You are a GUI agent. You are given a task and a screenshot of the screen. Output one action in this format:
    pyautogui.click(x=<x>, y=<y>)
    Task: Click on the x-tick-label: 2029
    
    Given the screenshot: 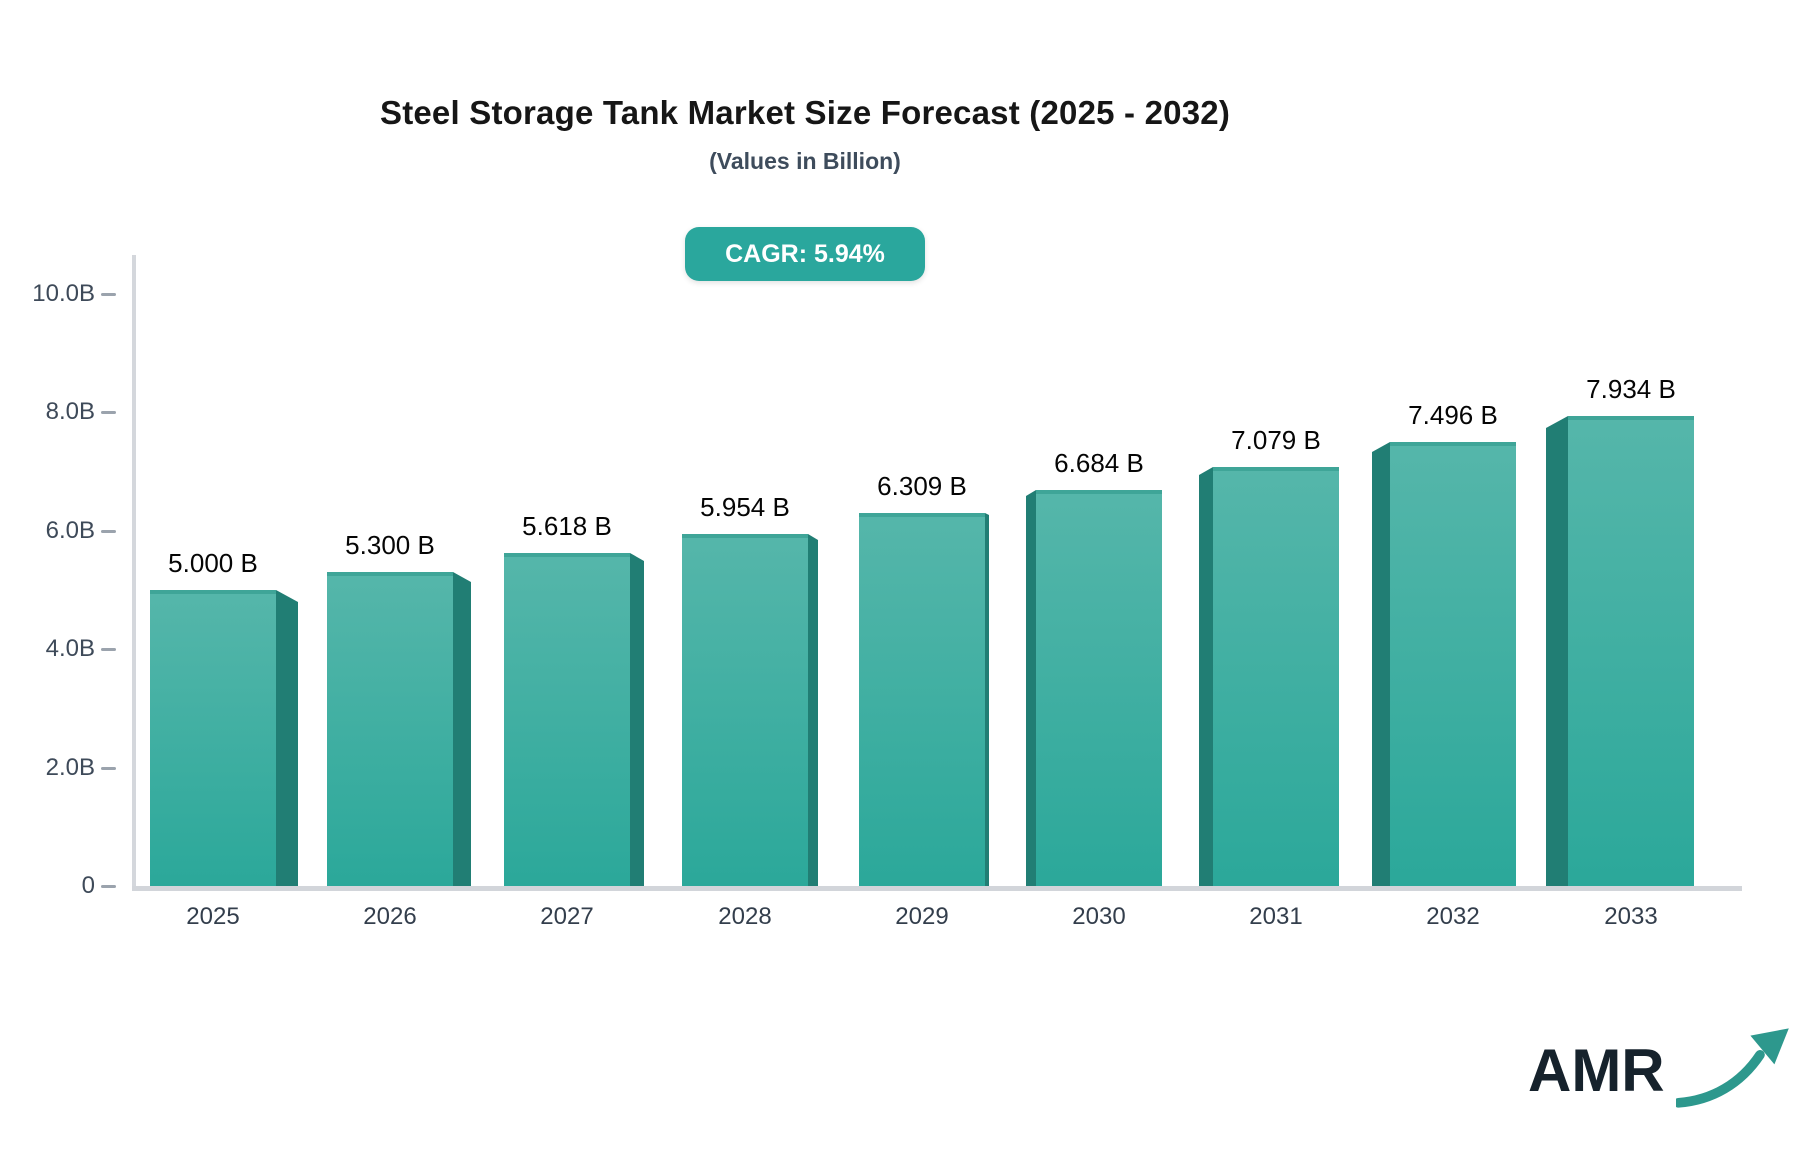 What is the action you would take?
    pyautogui.click(x=922, y=916)
    